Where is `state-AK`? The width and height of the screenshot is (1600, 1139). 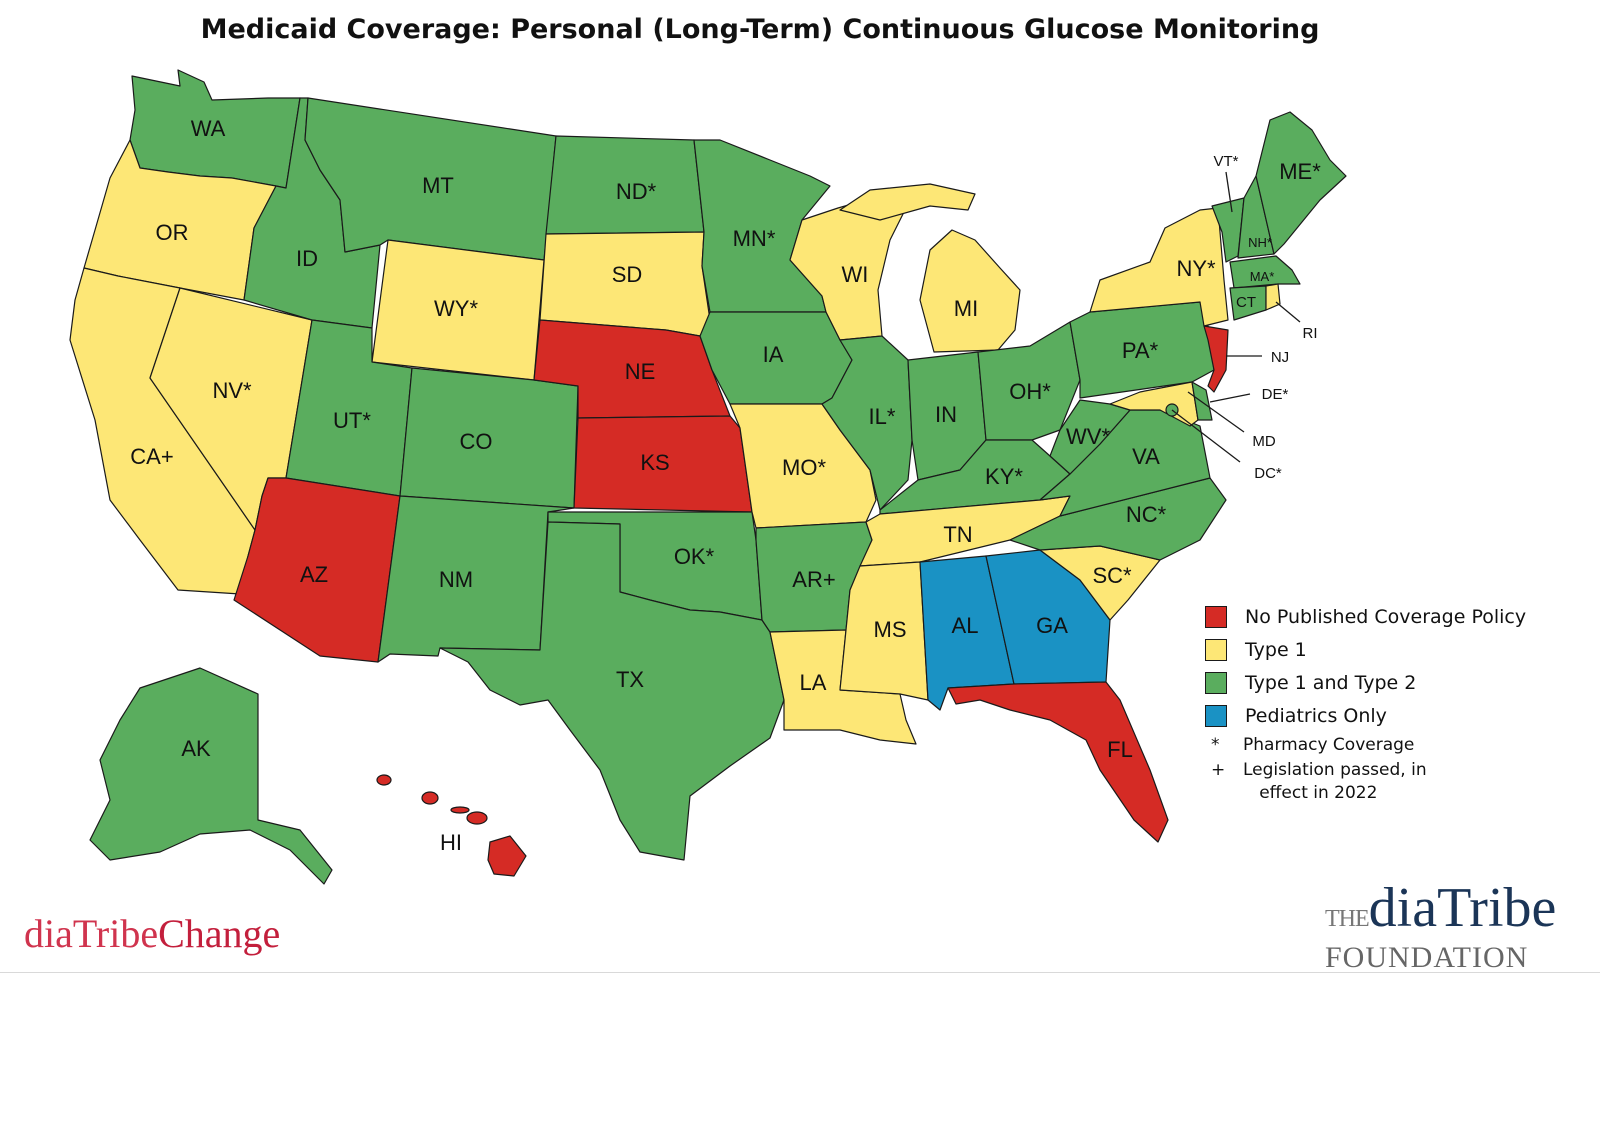
state-AK is located at coordinates (211, 776).